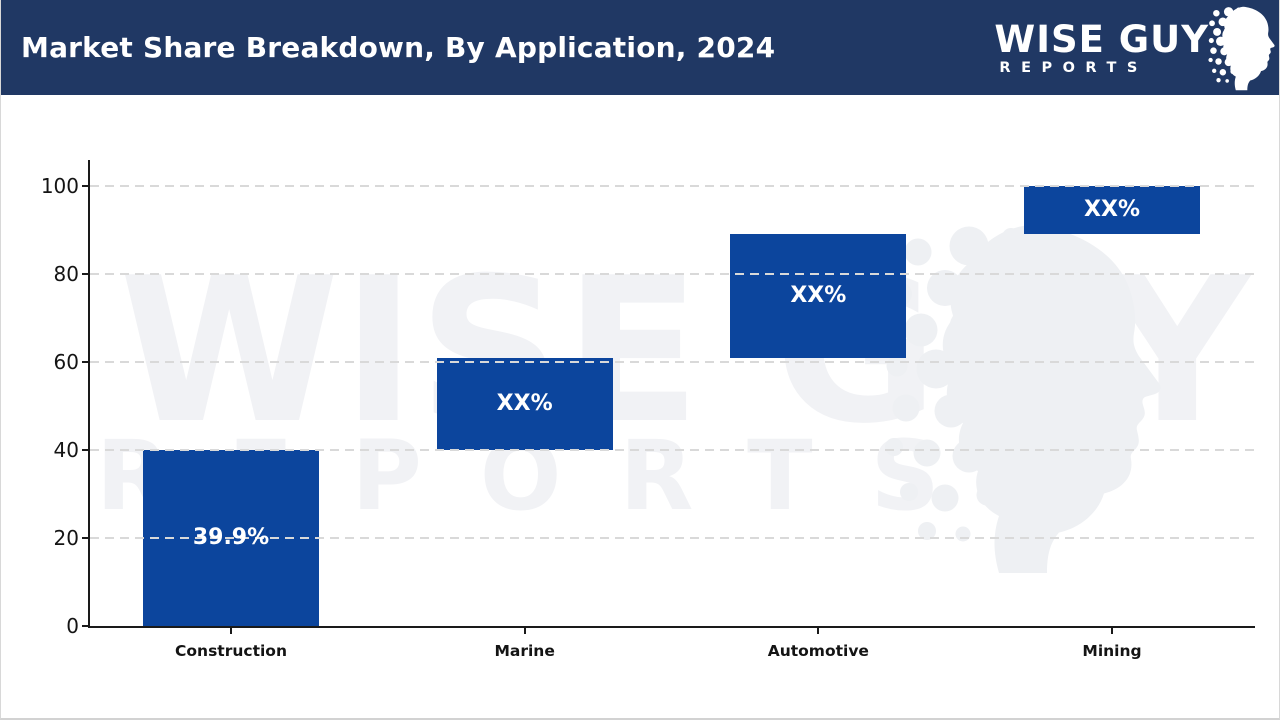 This screenshot has height=720, width=1280. What do you see at coordinates (1073, 67) in the screenshot?
I see `logo-subtitle: REPORTS` at bounding box center [1073, 67].